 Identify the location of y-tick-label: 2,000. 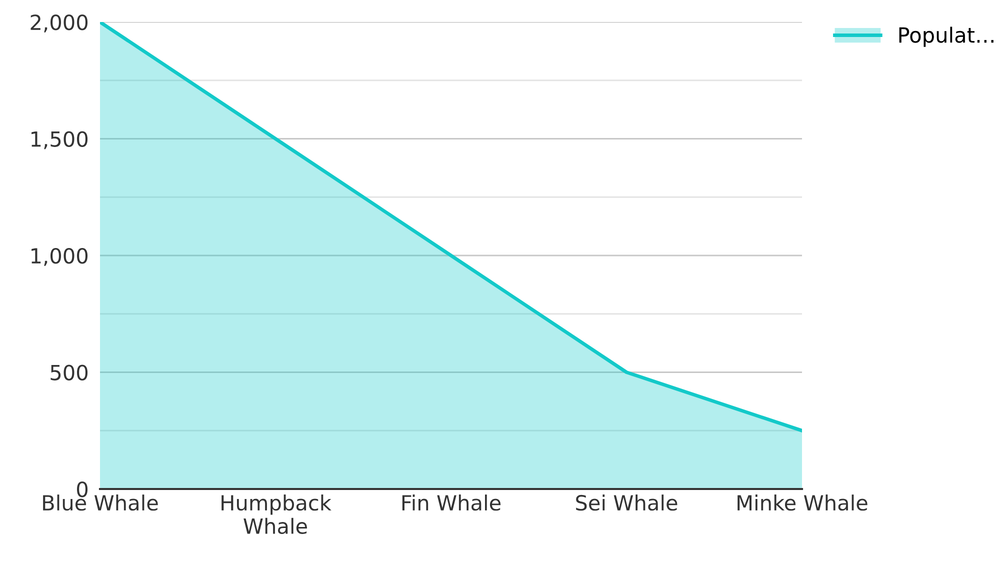
(59, 23).